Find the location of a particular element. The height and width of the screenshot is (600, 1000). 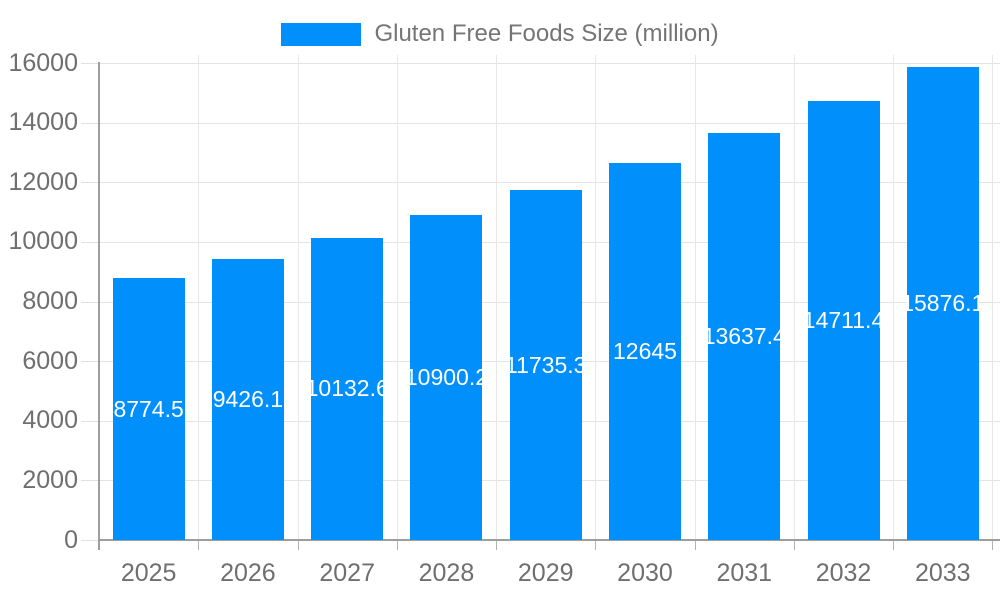

bar-2025: 8774.5 is located at coordinates (148, 409).